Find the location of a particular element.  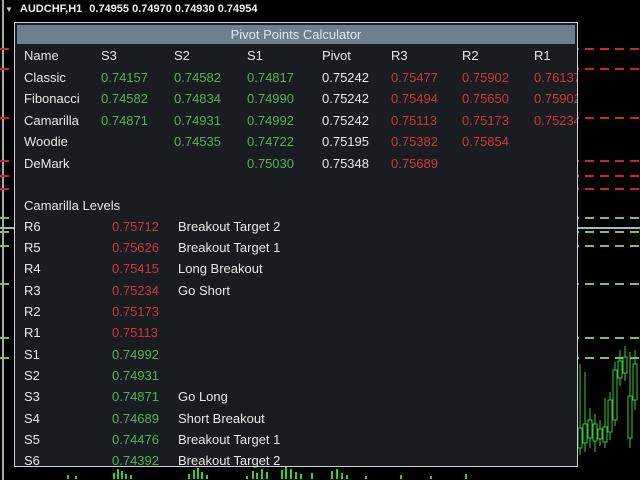

level-value: 0.75626 is located at coordinates (135, 248).